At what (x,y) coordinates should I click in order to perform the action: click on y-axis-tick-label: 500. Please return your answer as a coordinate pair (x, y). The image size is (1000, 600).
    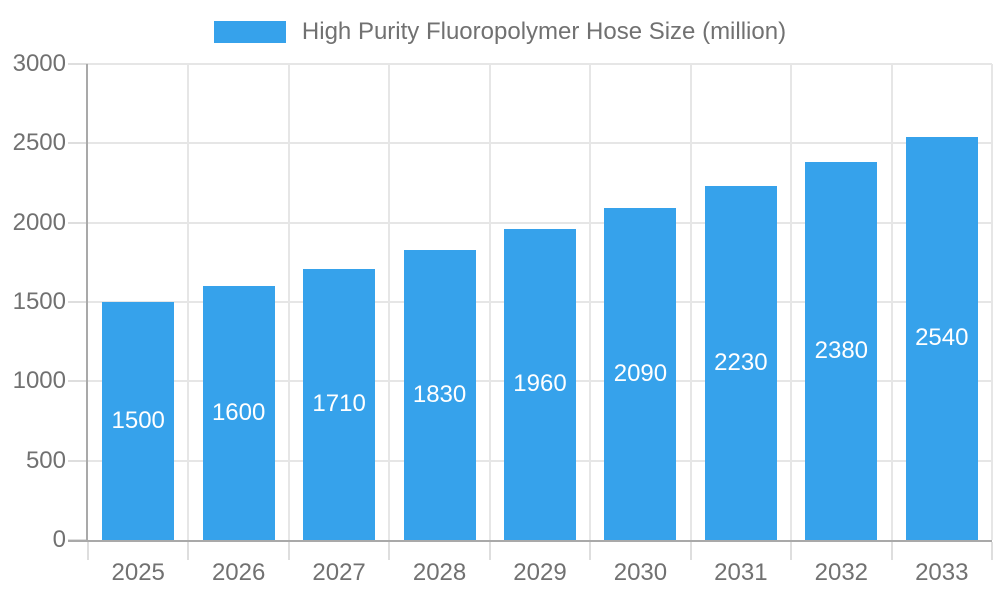
    Looking at the image, I should click on (45, 460).